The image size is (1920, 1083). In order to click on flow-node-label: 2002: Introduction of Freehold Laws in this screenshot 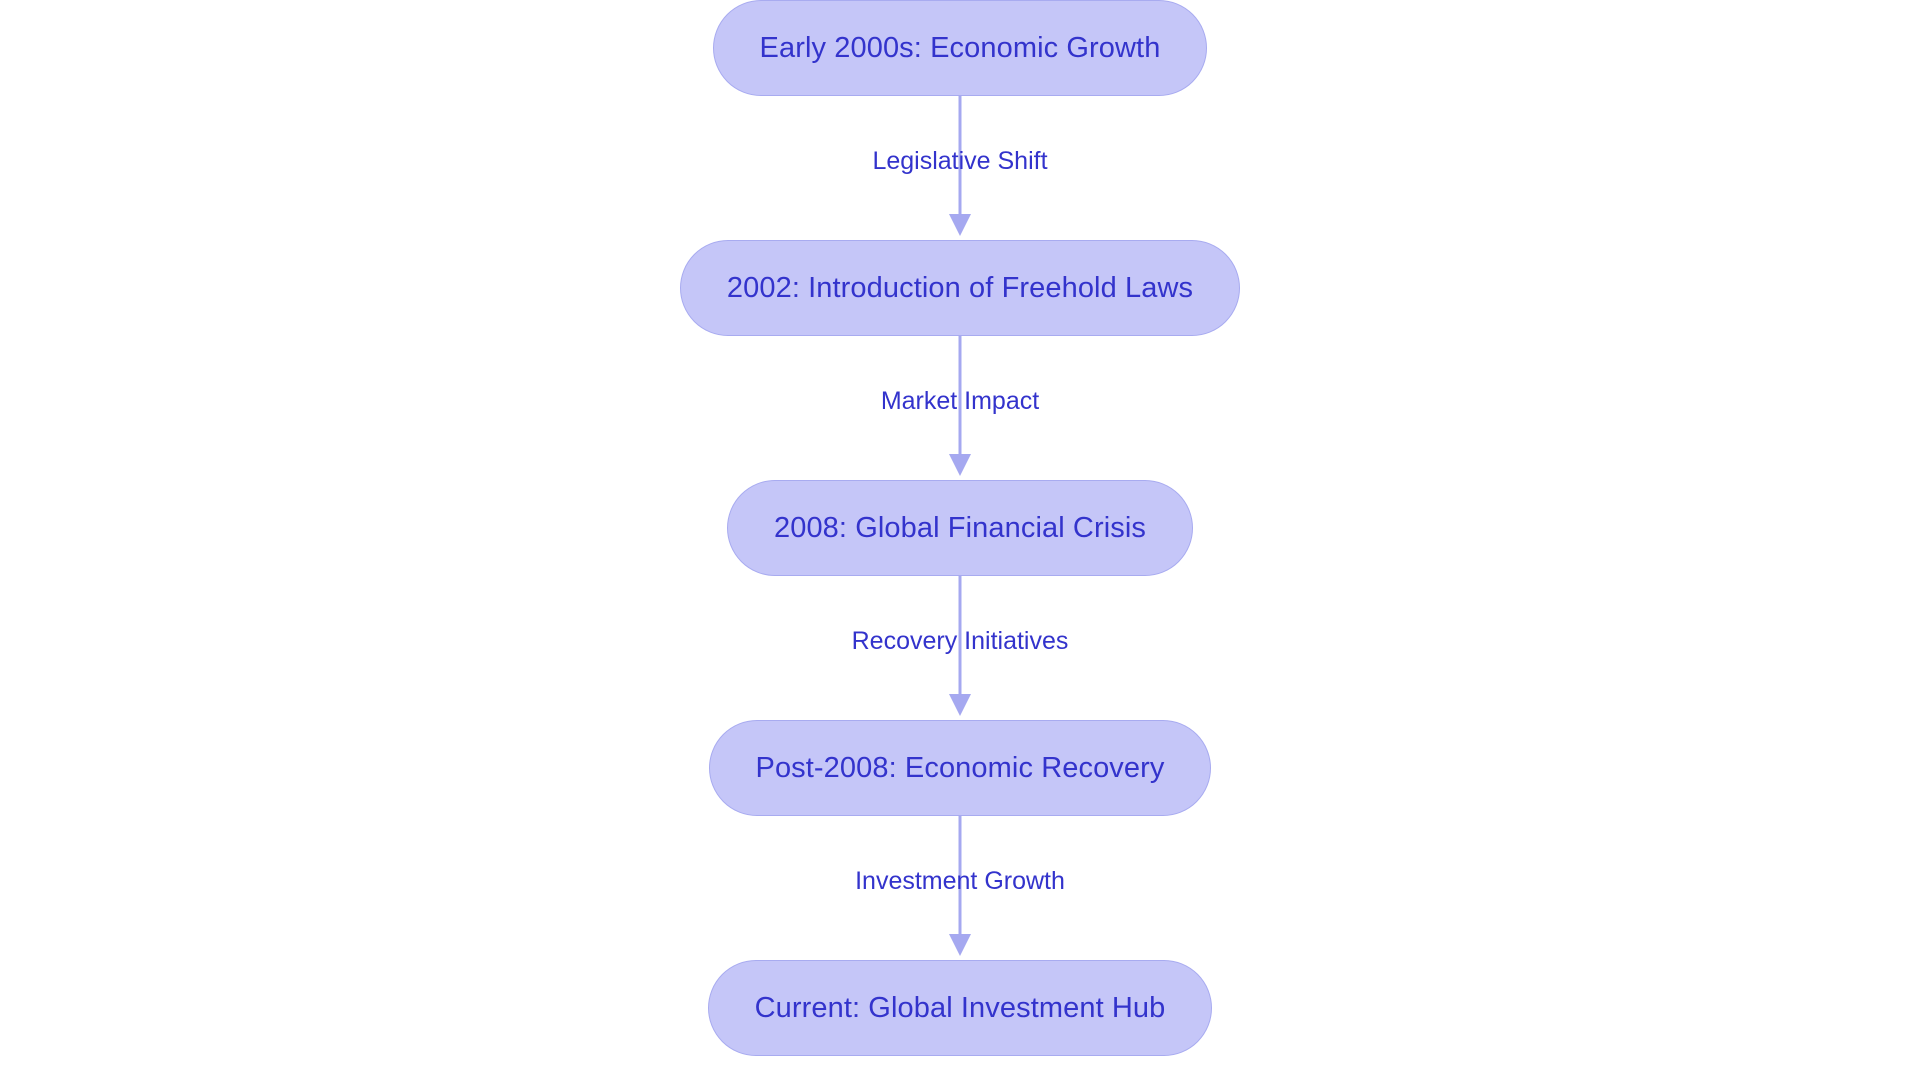, I will do `click(960, 287)`.